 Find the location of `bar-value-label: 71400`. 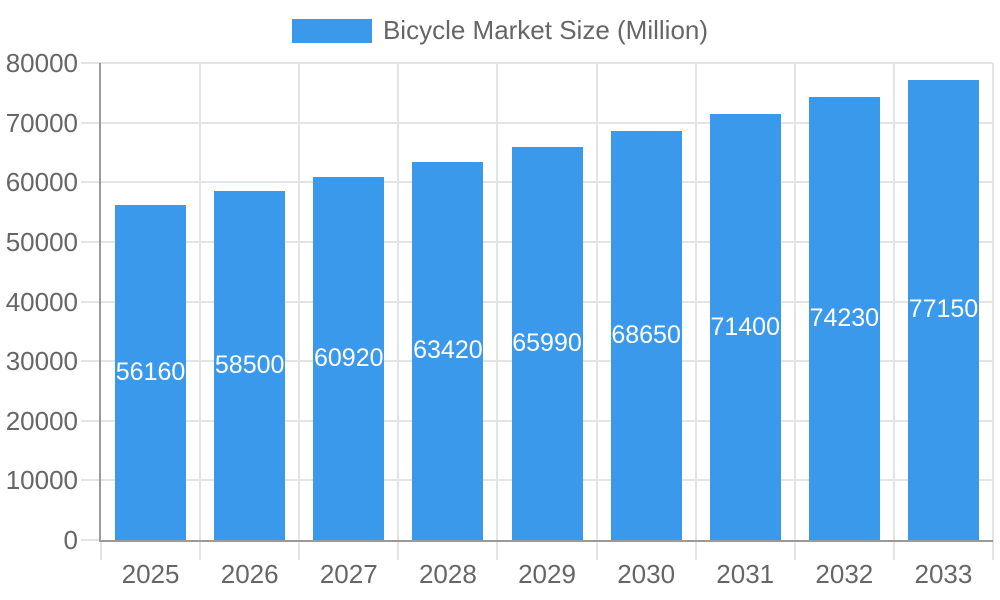

bar-value-label: 71400 is located at coordinates (745, 326).